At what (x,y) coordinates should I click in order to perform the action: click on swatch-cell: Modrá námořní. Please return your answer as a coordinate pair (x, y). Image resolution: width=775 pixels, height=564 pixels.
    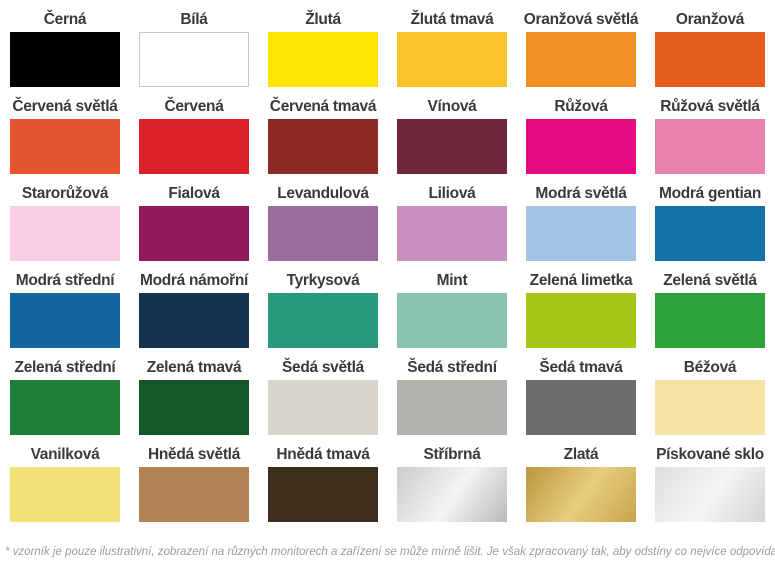
    Looking at the image, I should click on (194, 308).